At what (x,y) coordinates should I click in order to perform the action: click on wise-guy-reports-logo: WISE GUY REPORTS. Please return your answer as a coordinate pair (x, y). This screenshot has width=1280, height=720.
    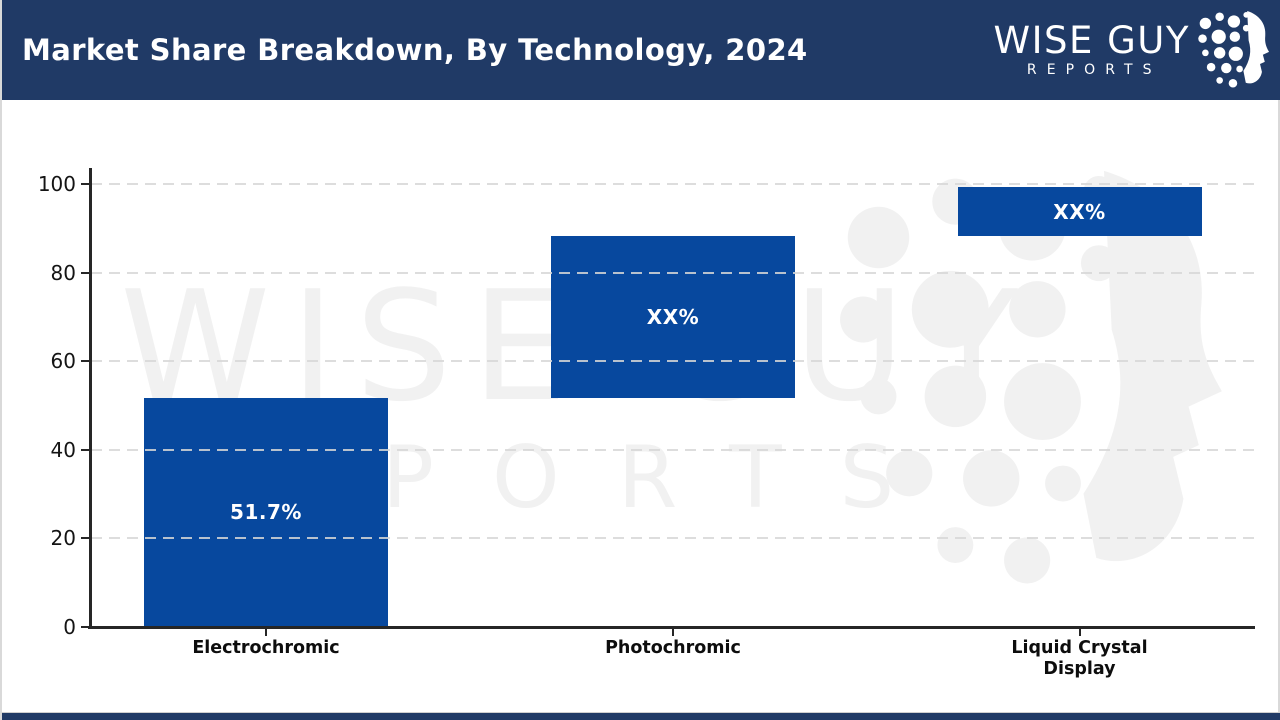
    Looking at the image, I should click on (1132, 50).